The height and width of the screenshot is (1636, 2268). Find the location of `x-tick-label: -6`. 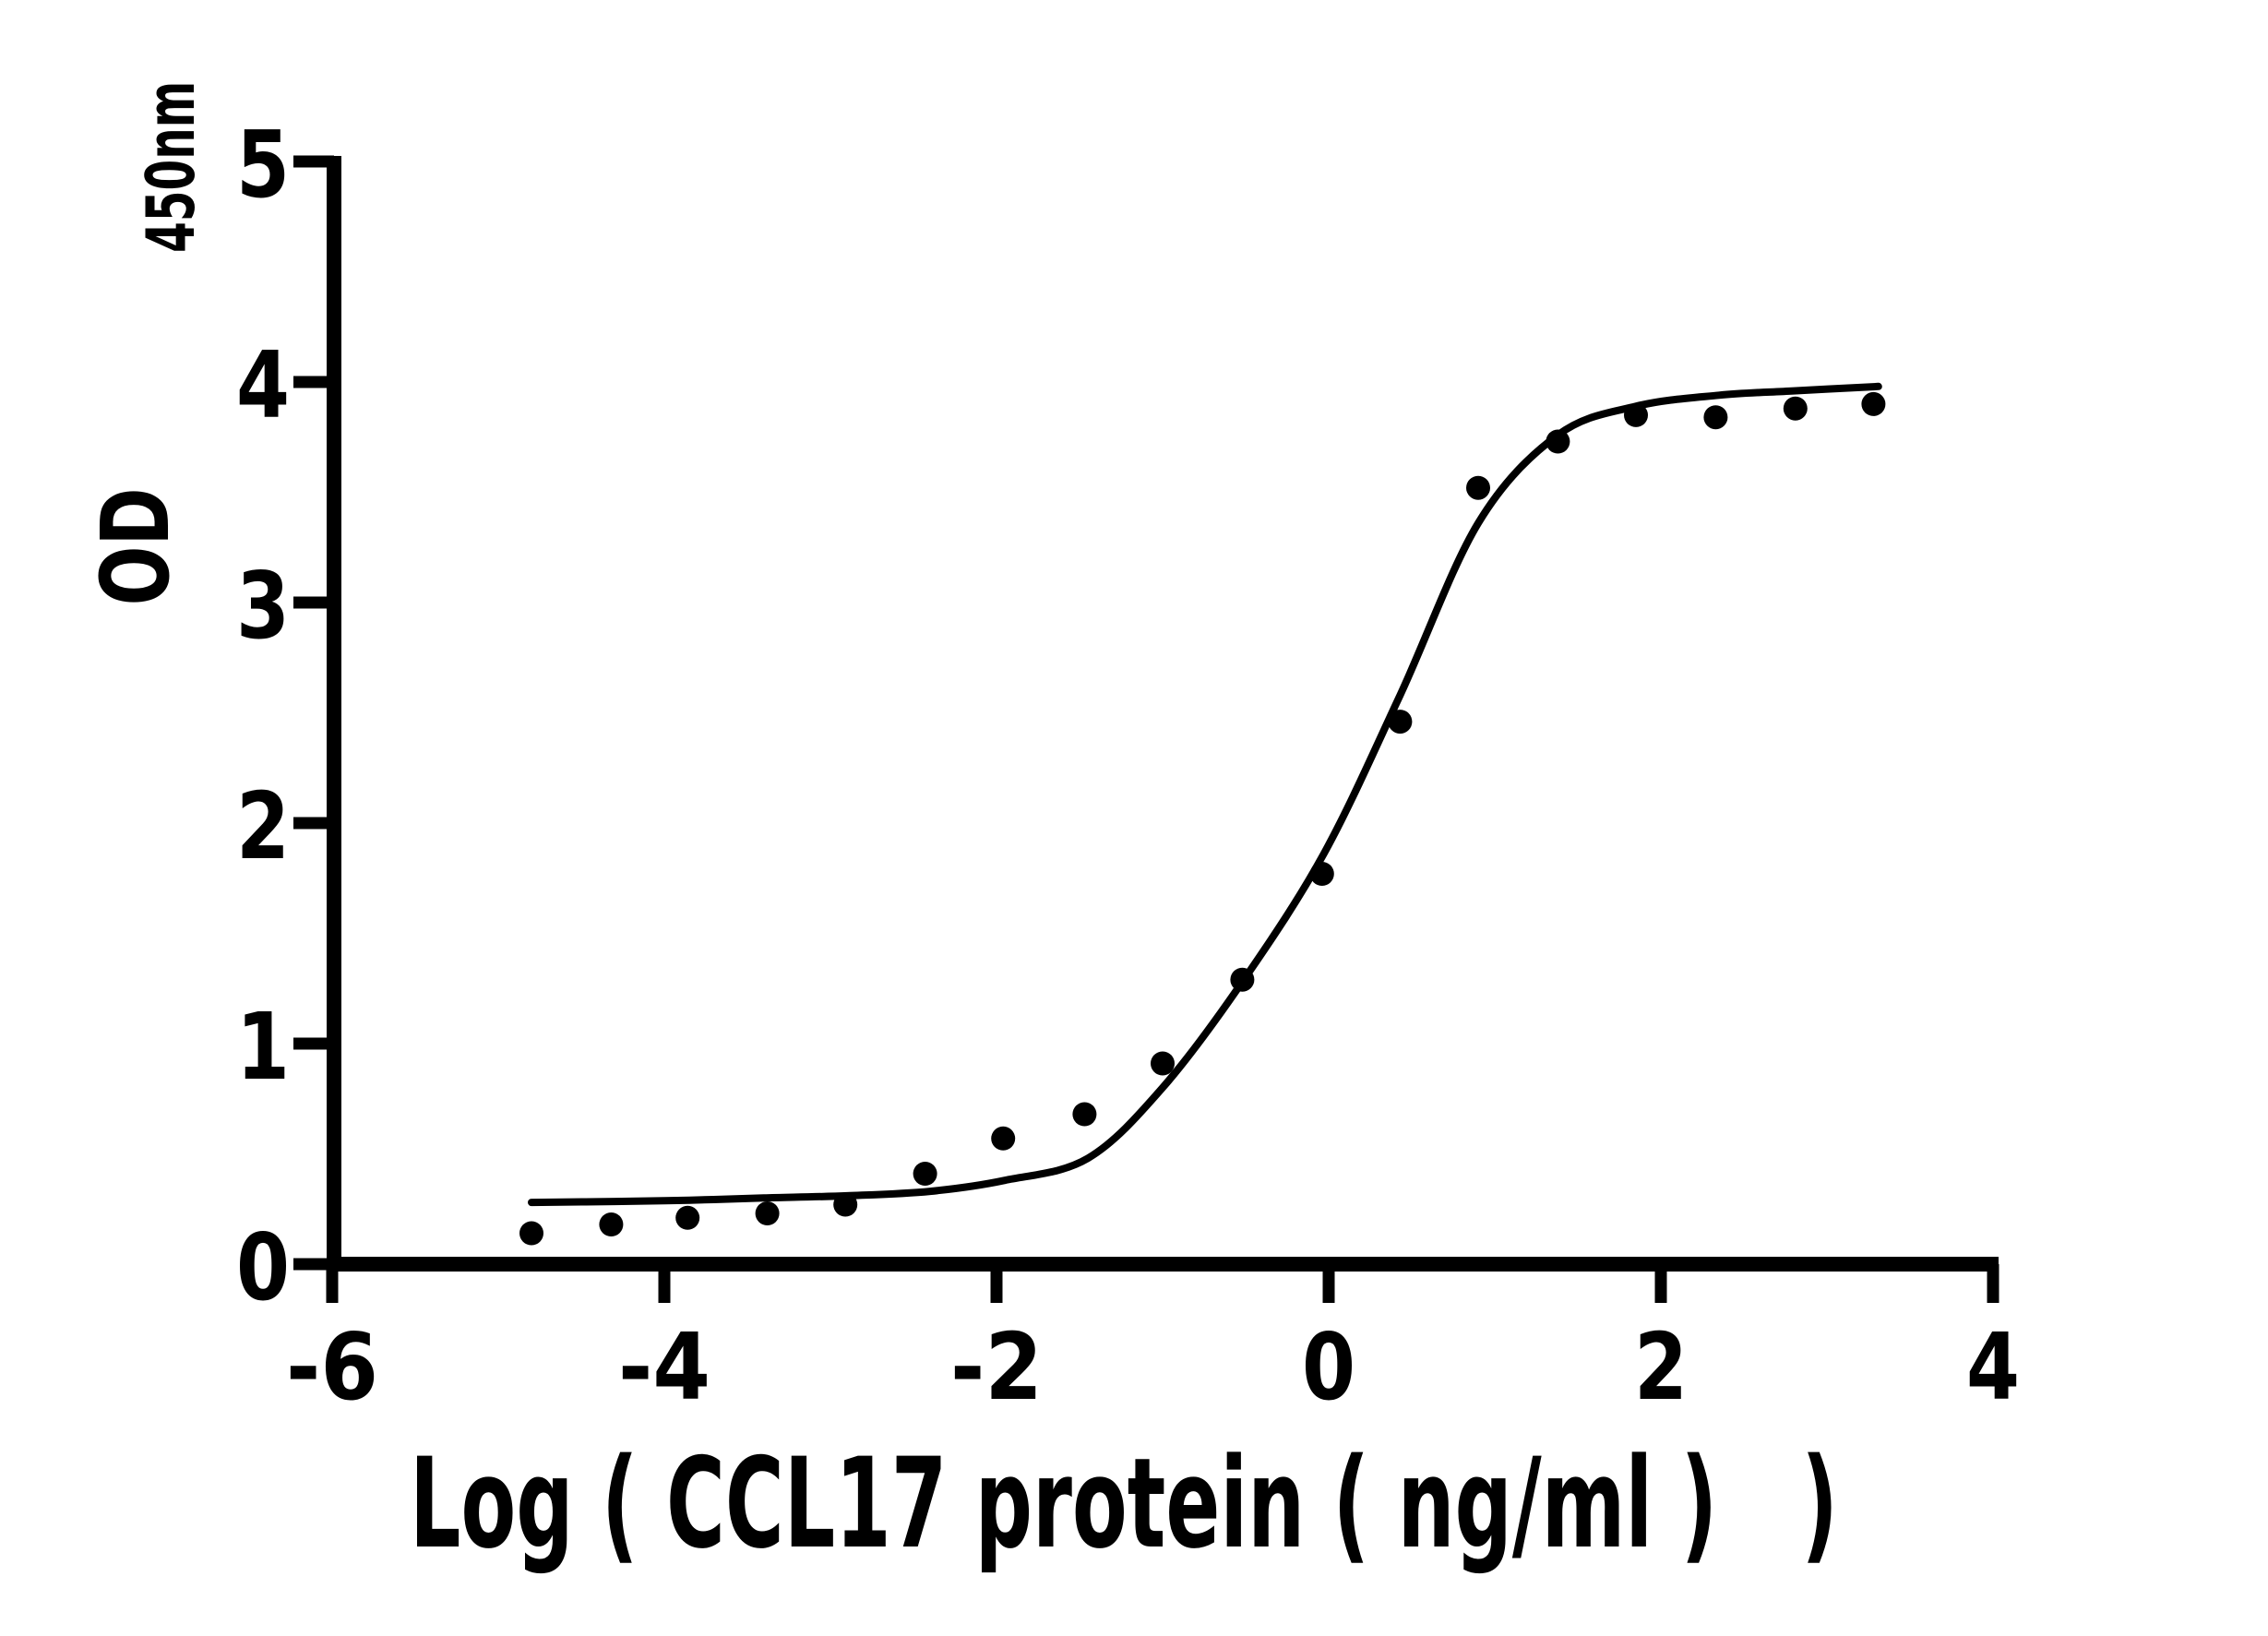

x-tick-label: -6 is located at coordinates (332, 1367).